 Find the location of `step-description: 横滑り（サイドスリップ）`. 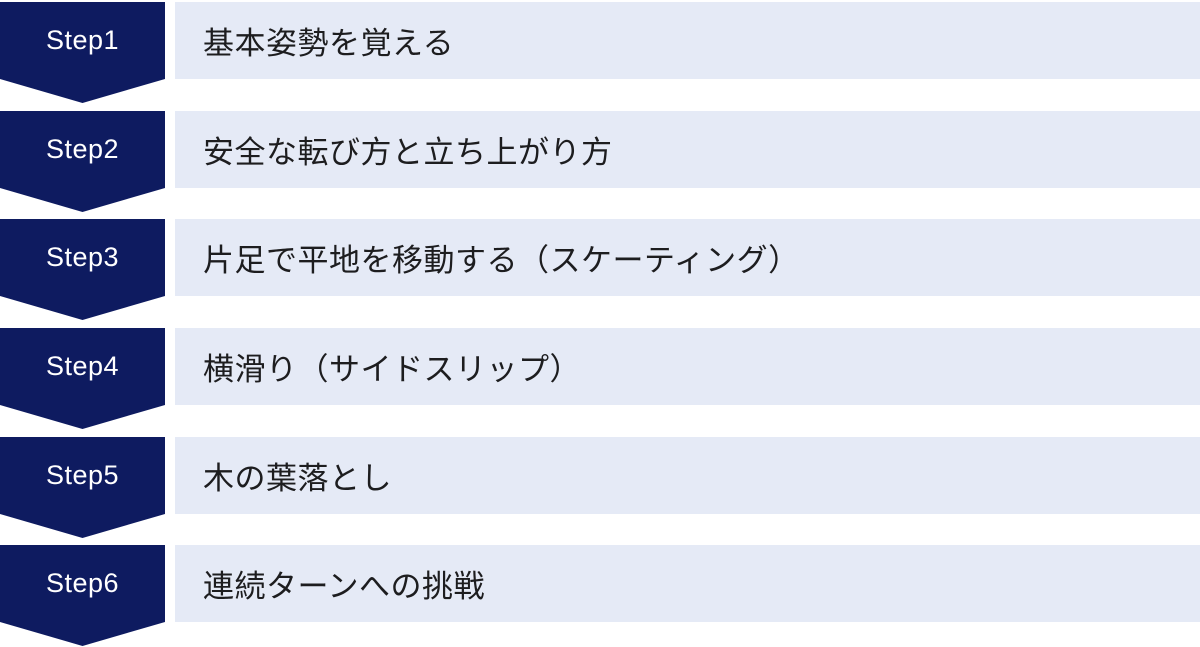

step-description: 横滑り（サイドスリップ） is located at coordinates (392, 369).